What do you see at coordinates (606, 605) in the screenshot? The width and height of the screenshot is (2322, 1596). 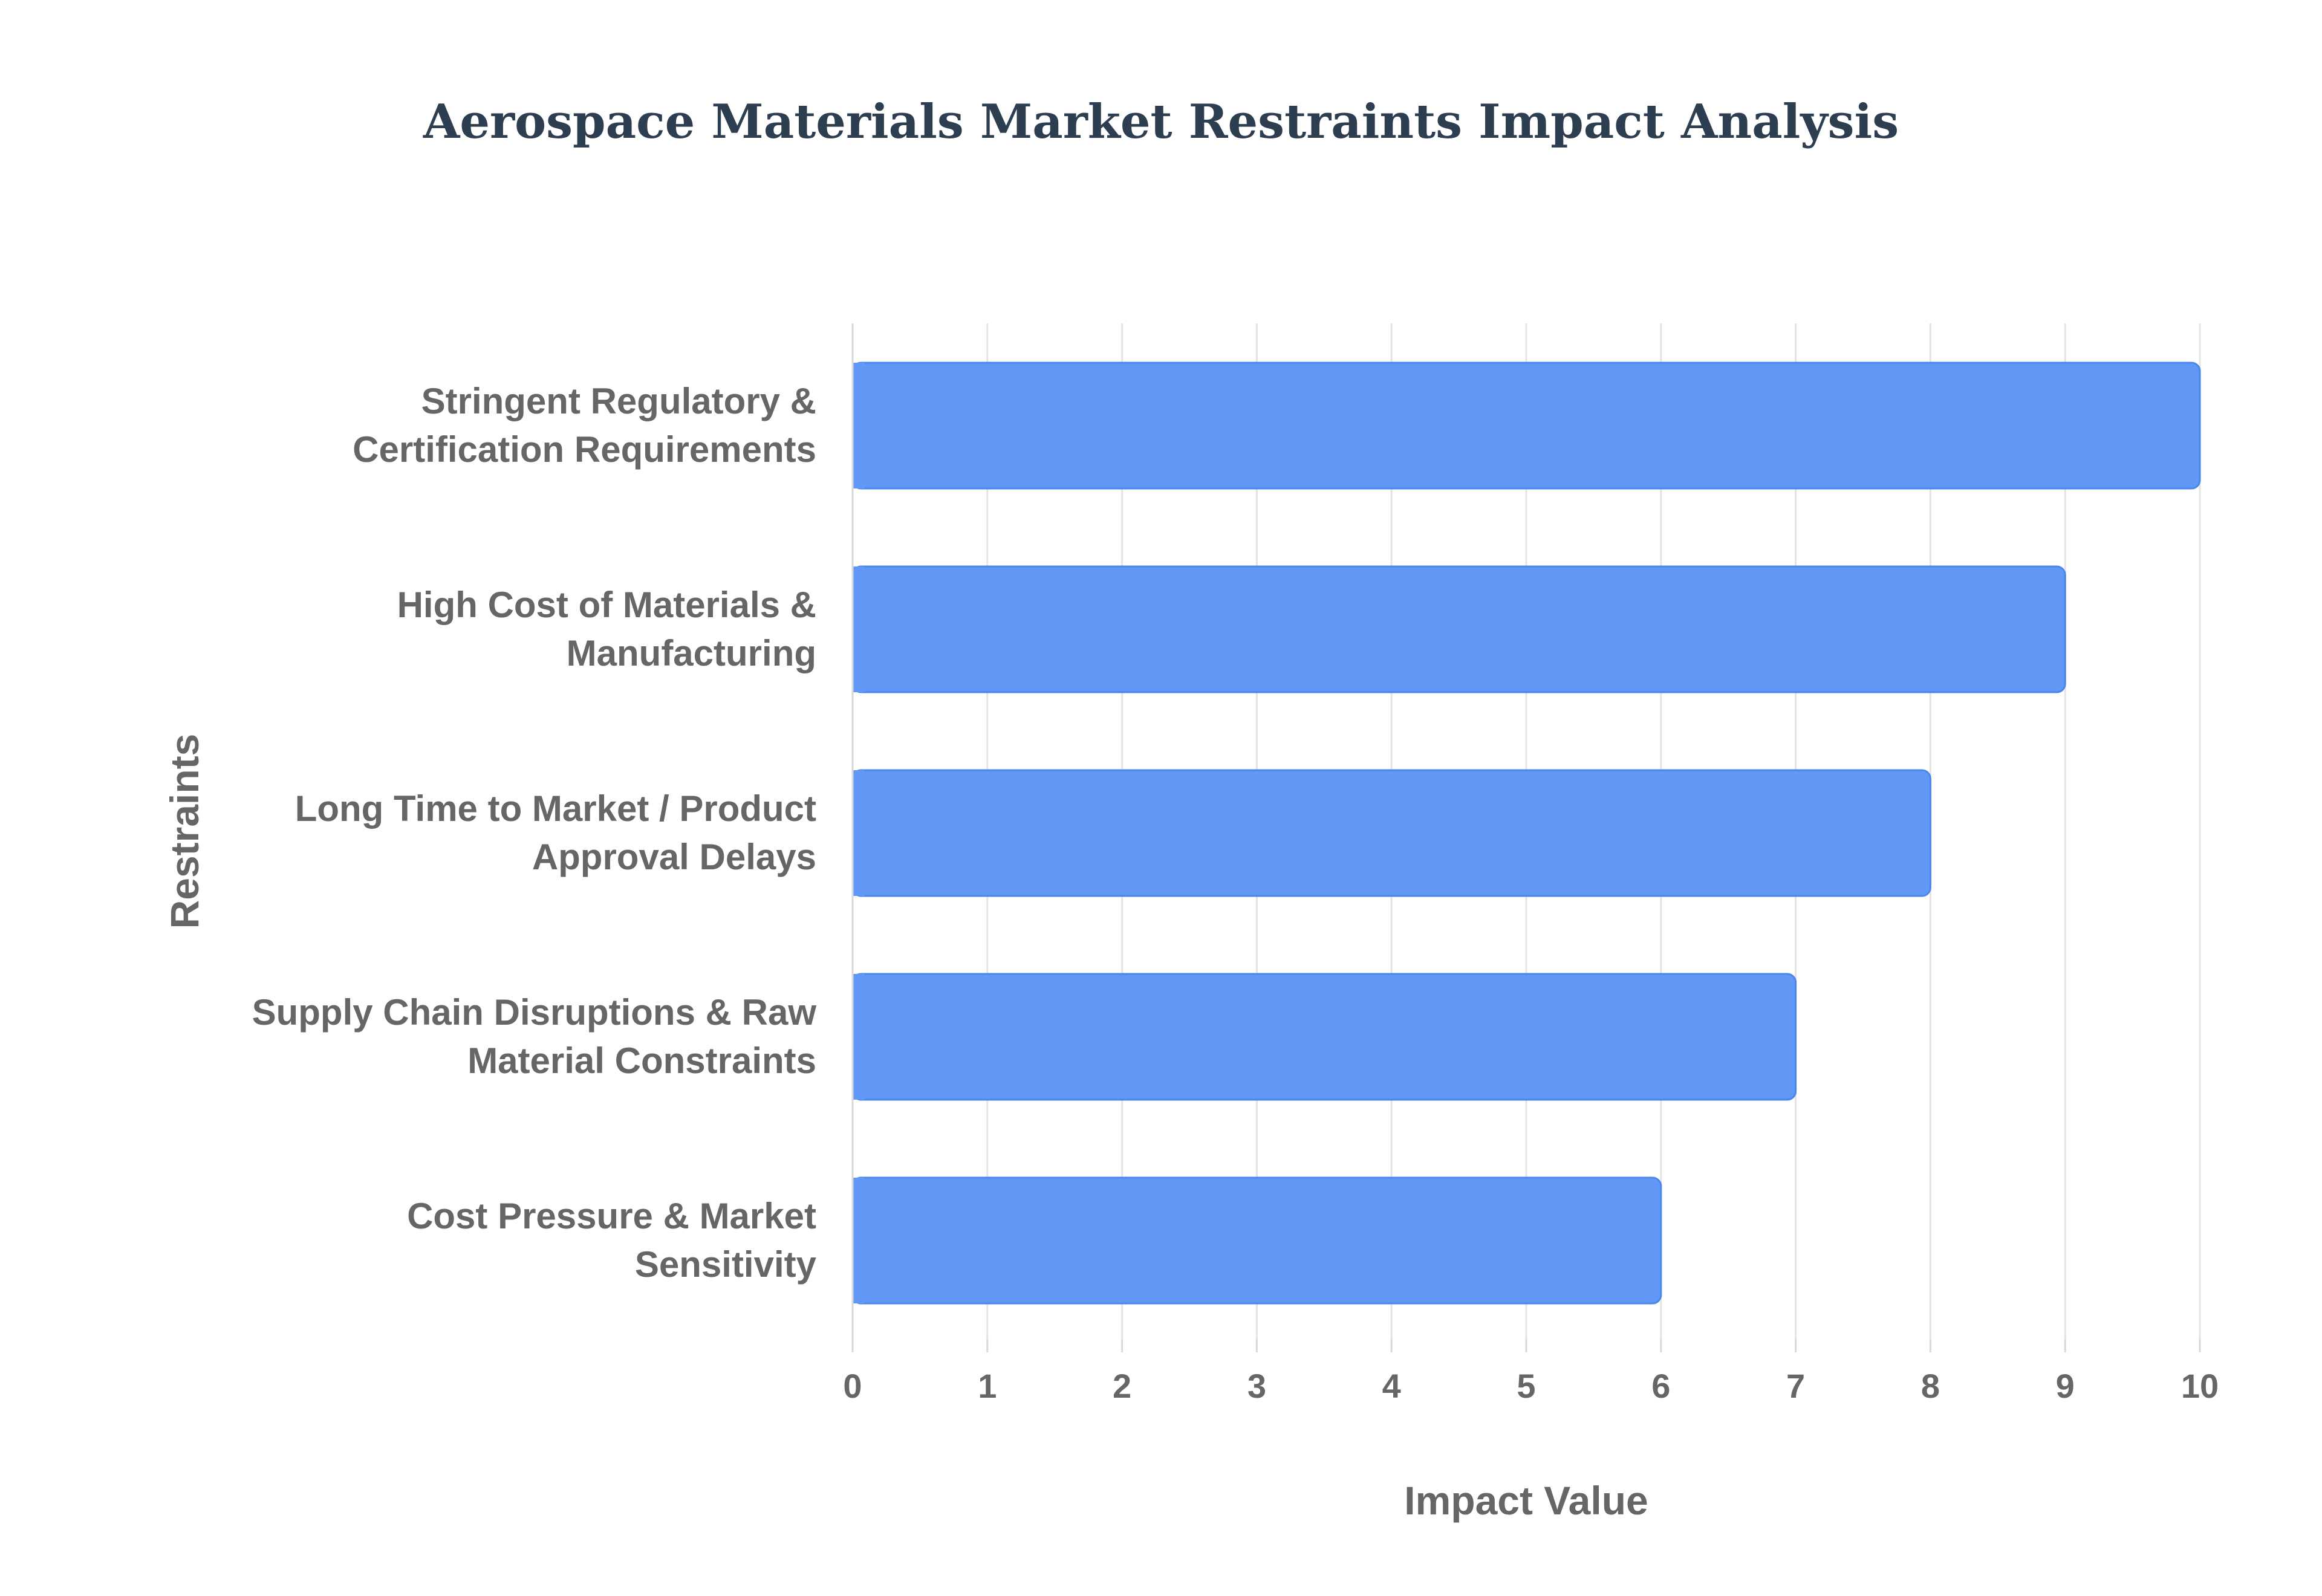 I see `category-label: High Cost of Materials &` at bounding box center [606, 605].